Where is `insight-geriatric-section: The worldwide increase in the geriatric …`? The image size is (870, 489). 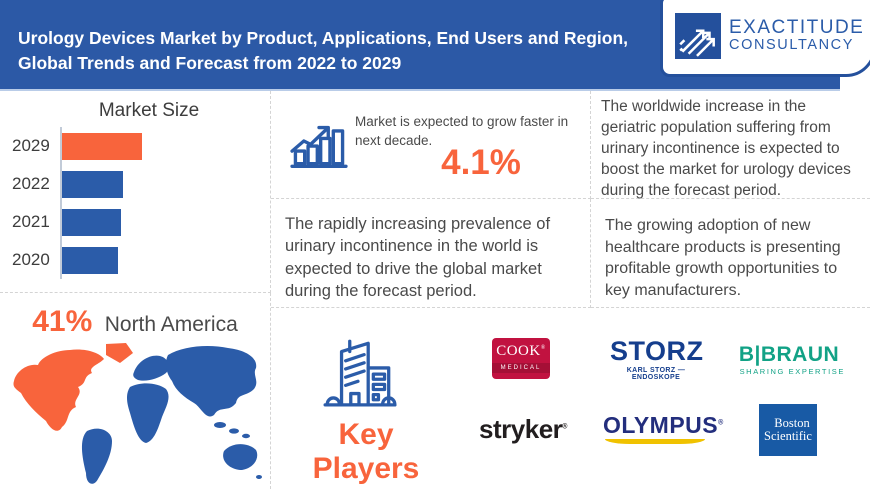
insight-geriatric-section: The worldwide increase in the geriatric … is located at coordinates (730, 145).